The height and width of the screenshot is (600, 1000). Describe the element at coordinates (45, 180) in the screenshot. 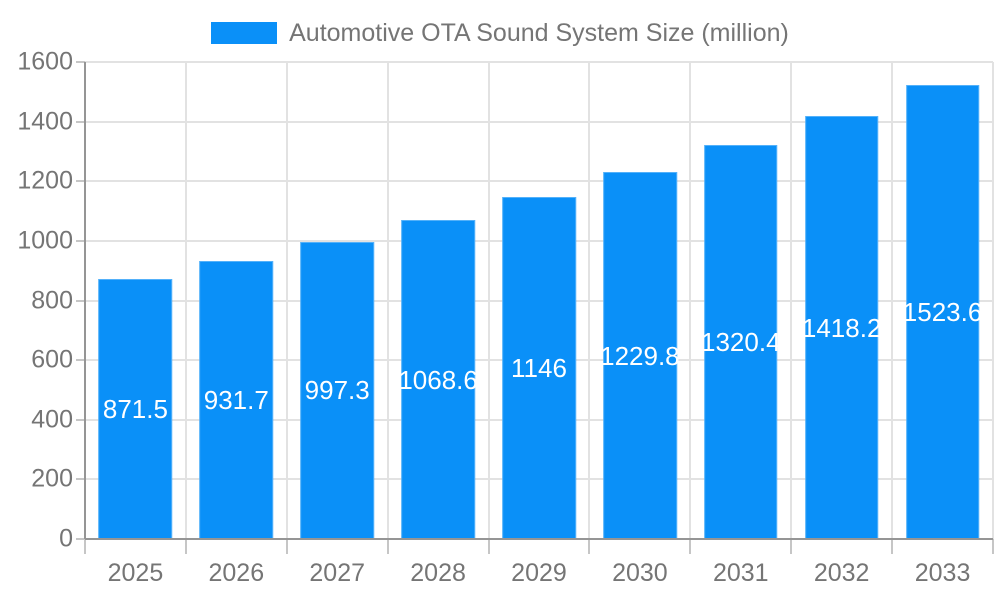

I see `y-axis-tick-label: 1200` at that location.